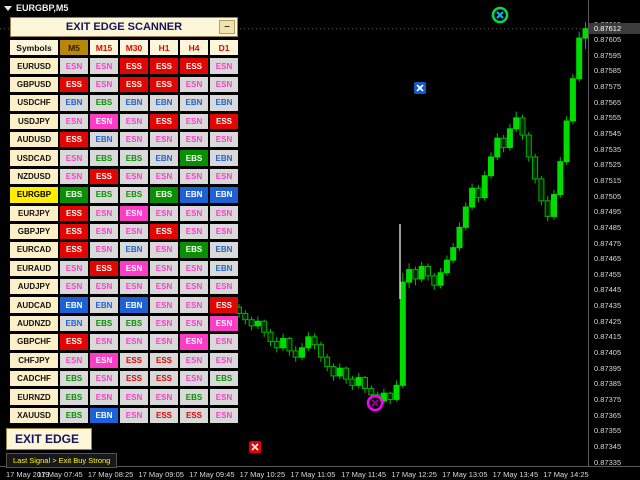 The width and height of the screenshot is (640, 480). What do you see at coordinates (34, 268) in the screenshot?
I see `symbol-cell-euraud: EURAUD` at bounding box center [34, 268].